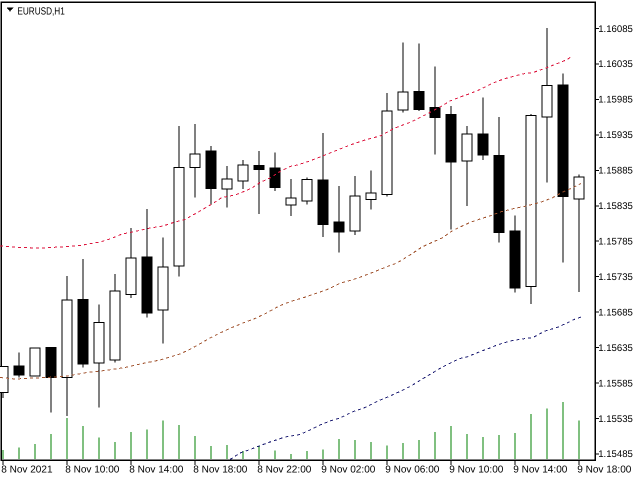 This screenshot has height=480, width=640. What do you see at coordinates (156, 469) in the screenshot?
I see `svg-text: 8 Nov 14:00` at bounding box center [156, 469].